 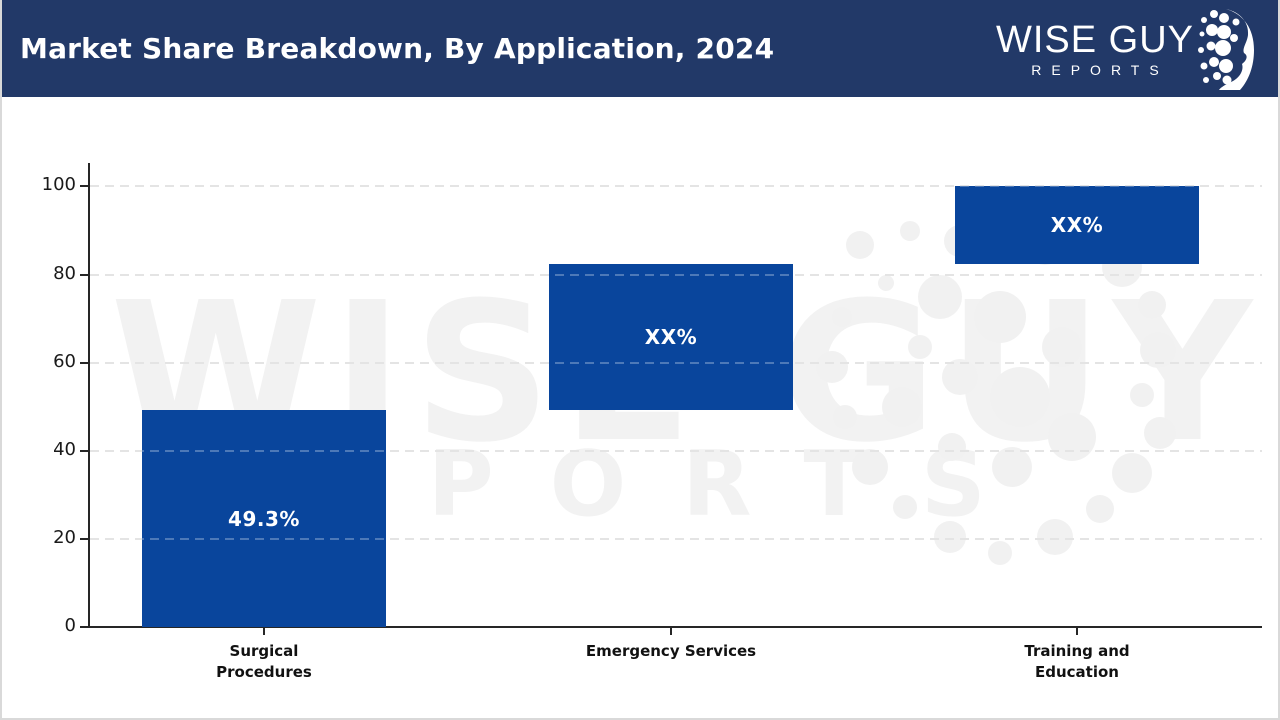 I want to click on y-tick-label: 20, so click(x=64, y=537).